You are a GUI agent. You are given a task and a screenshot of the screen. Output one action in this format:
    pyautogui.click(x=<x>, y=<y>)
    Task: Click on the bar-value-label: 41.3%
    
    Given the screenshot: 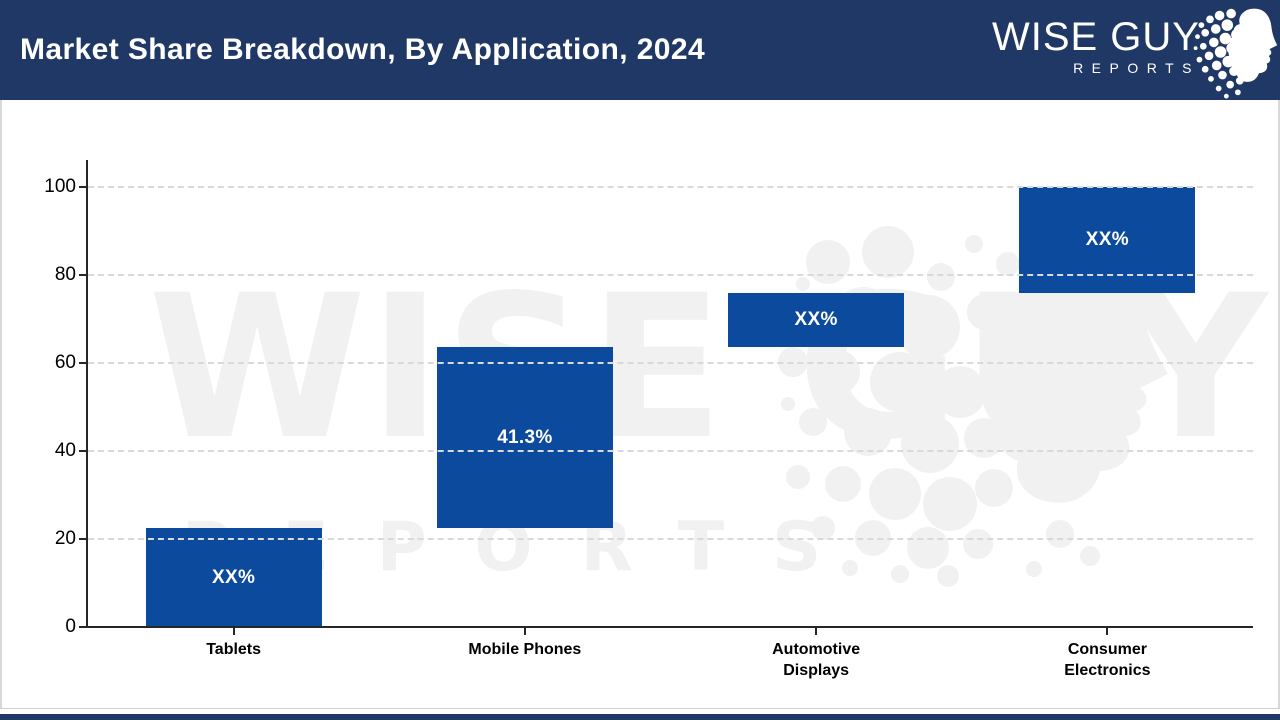 What is the action you would take?
    pyautogui.click(x=525, y=437)
    